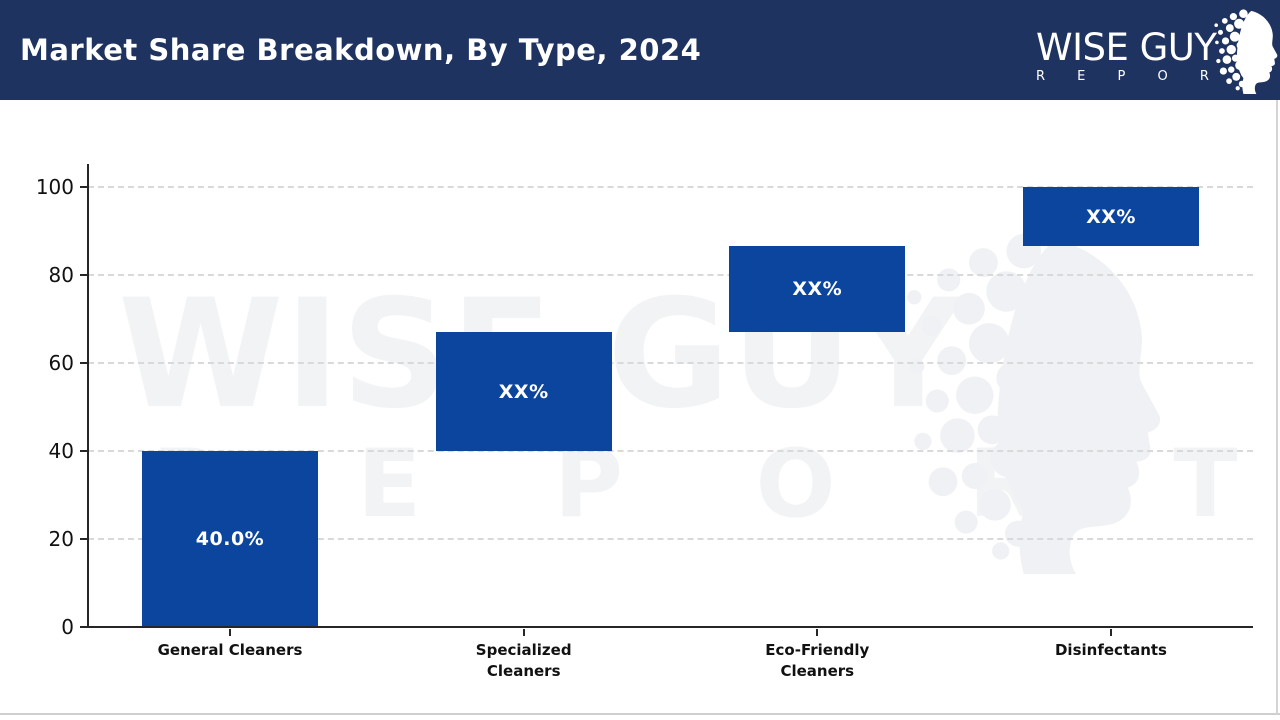 The height and width of the screenshot is (720, 1280). I want to click on y-axis-spine, so click(88, 396).